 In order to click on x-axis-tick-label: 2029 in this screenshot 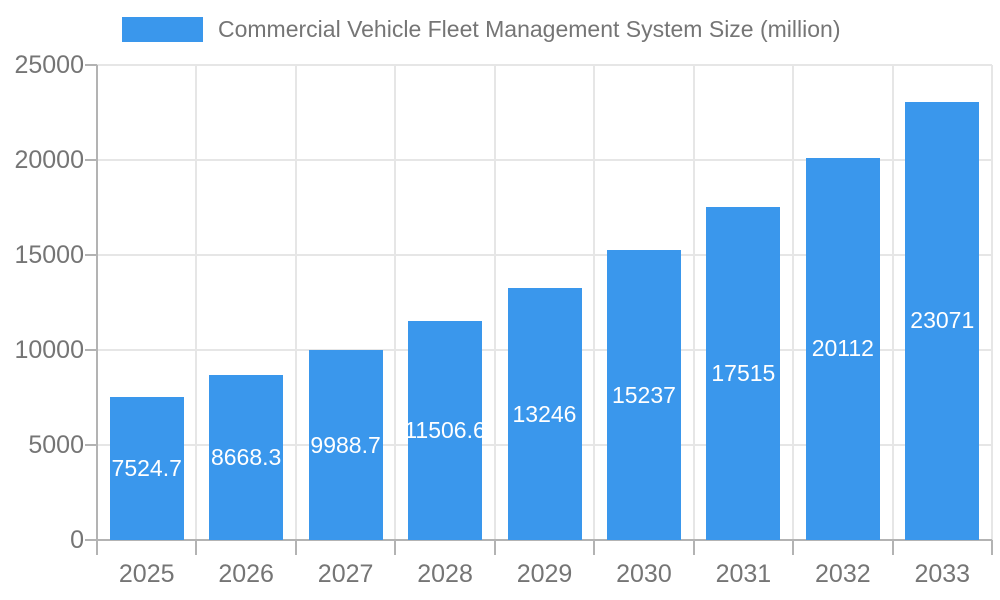, I will do `click(544, 574)`.